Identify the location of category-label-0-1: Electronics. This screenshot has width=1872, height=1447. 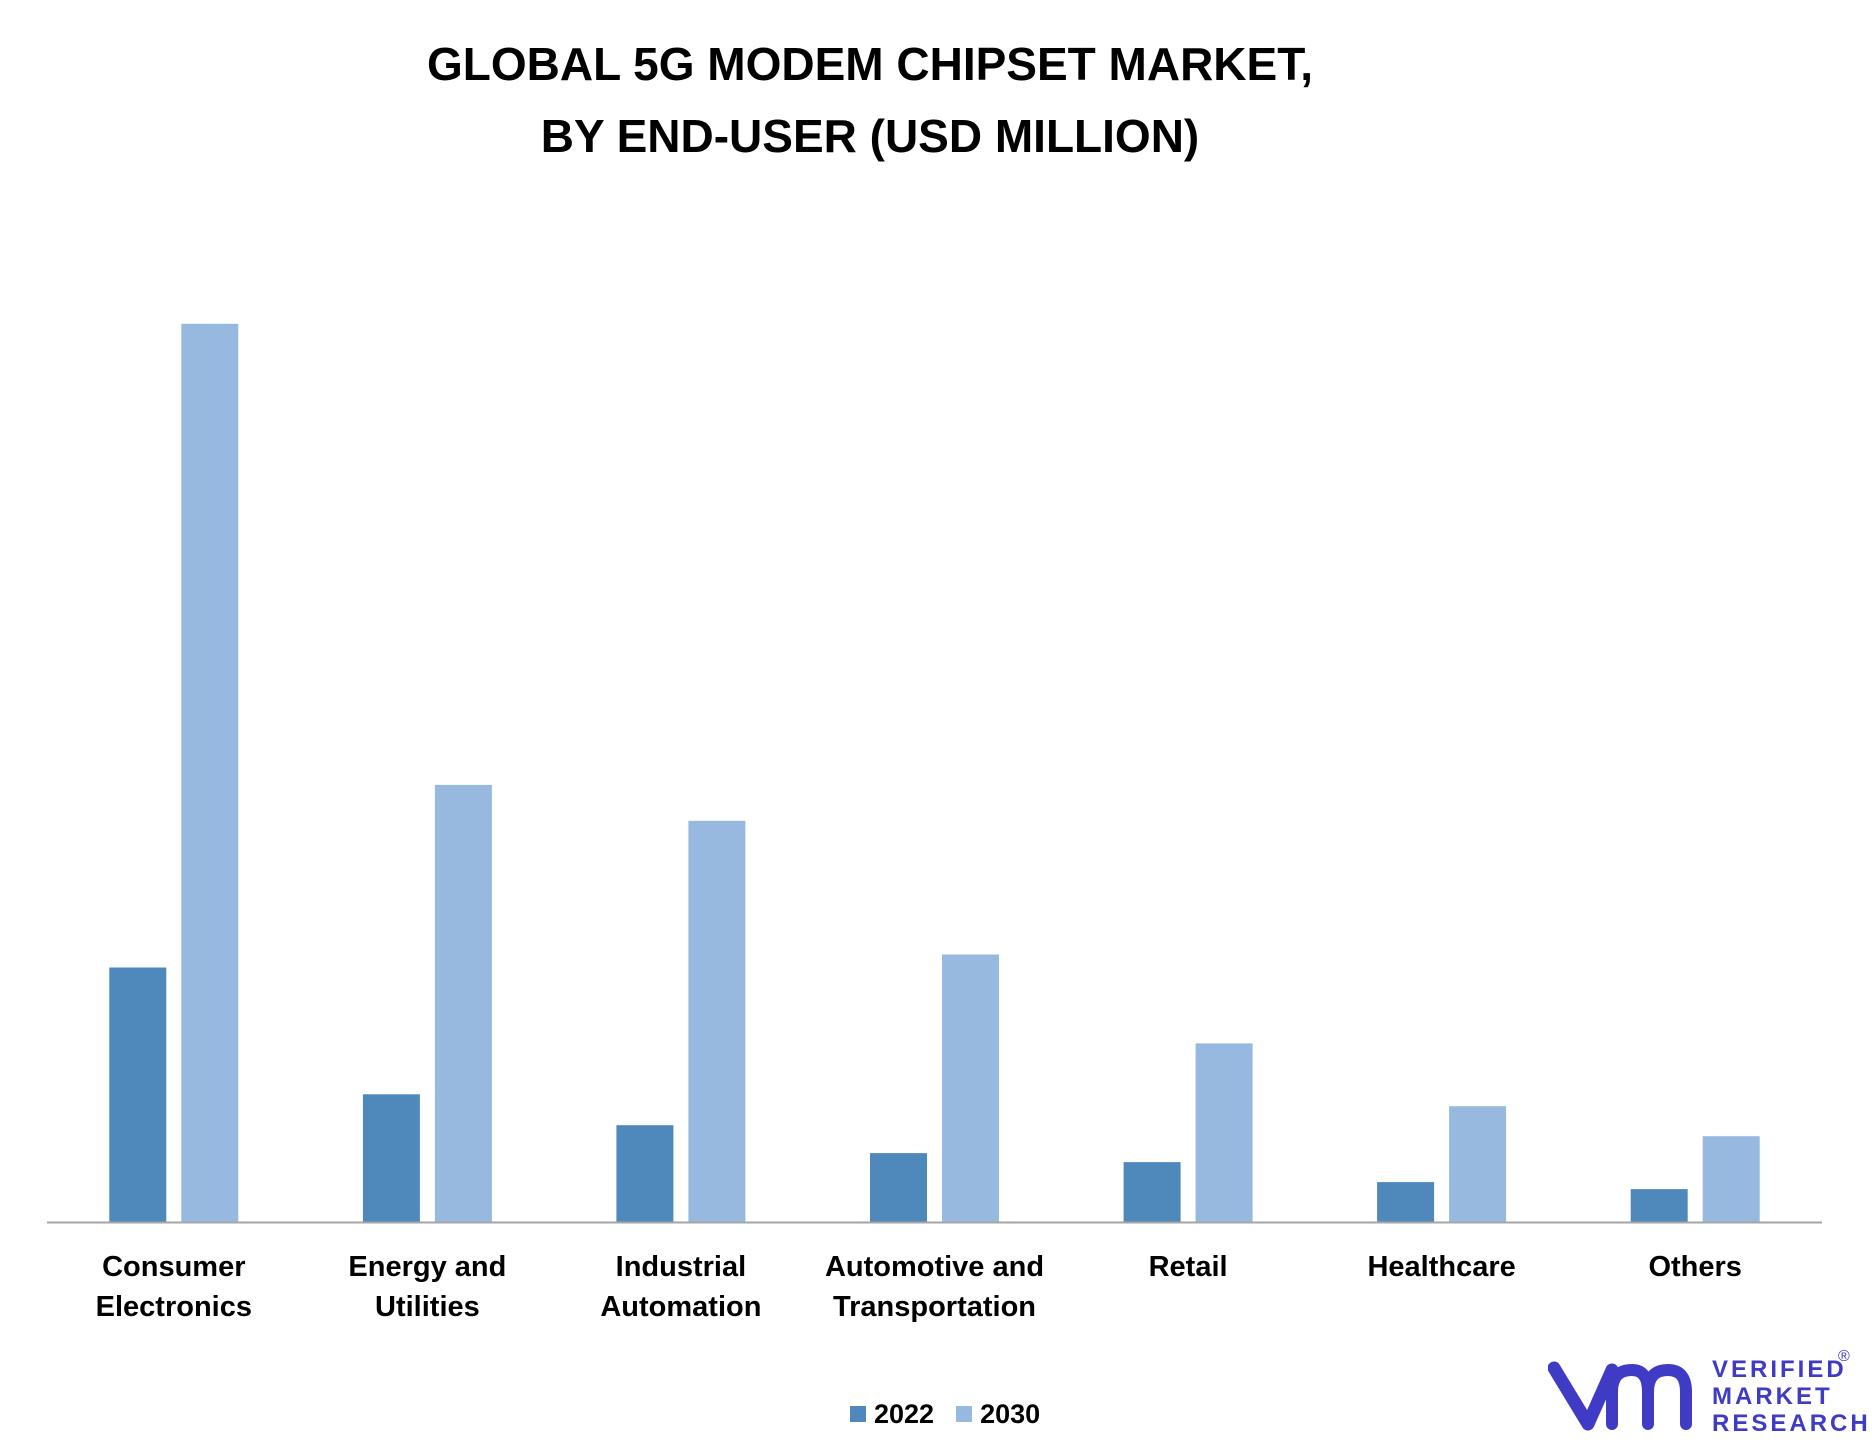
(174, 1307).